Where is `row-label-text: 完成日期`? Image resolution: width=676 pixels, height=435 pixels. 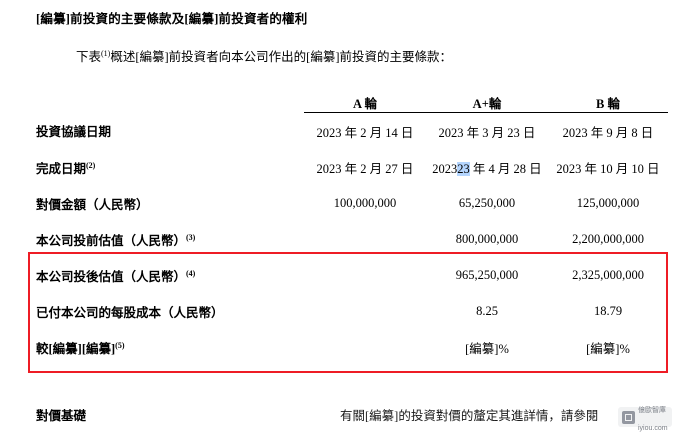
row-label-text: 完成日期 is located at coordinates (61, 168).